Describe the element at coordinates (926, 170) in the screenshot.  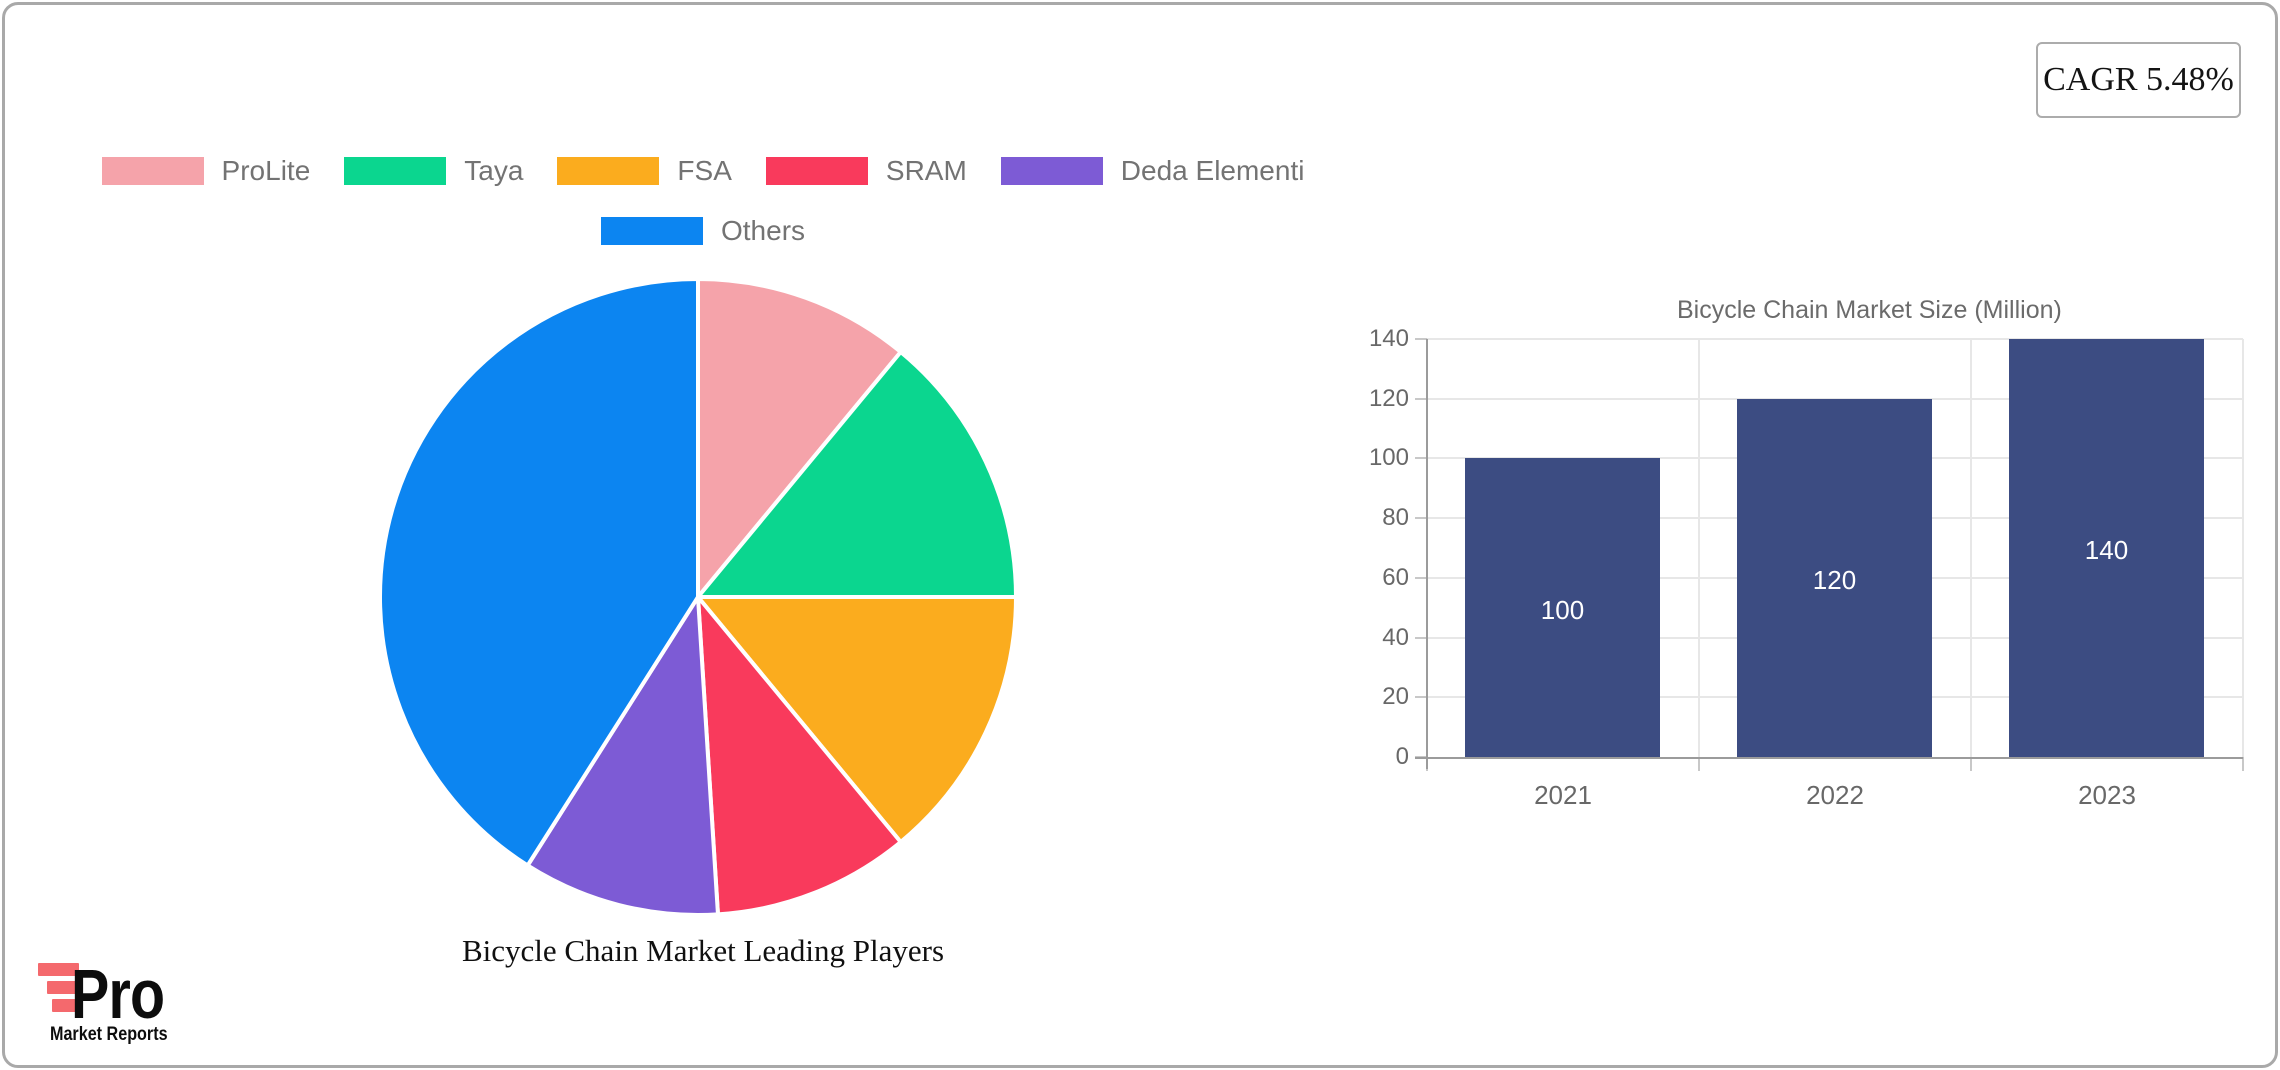
I see `legend-label: SRAM` at that location.